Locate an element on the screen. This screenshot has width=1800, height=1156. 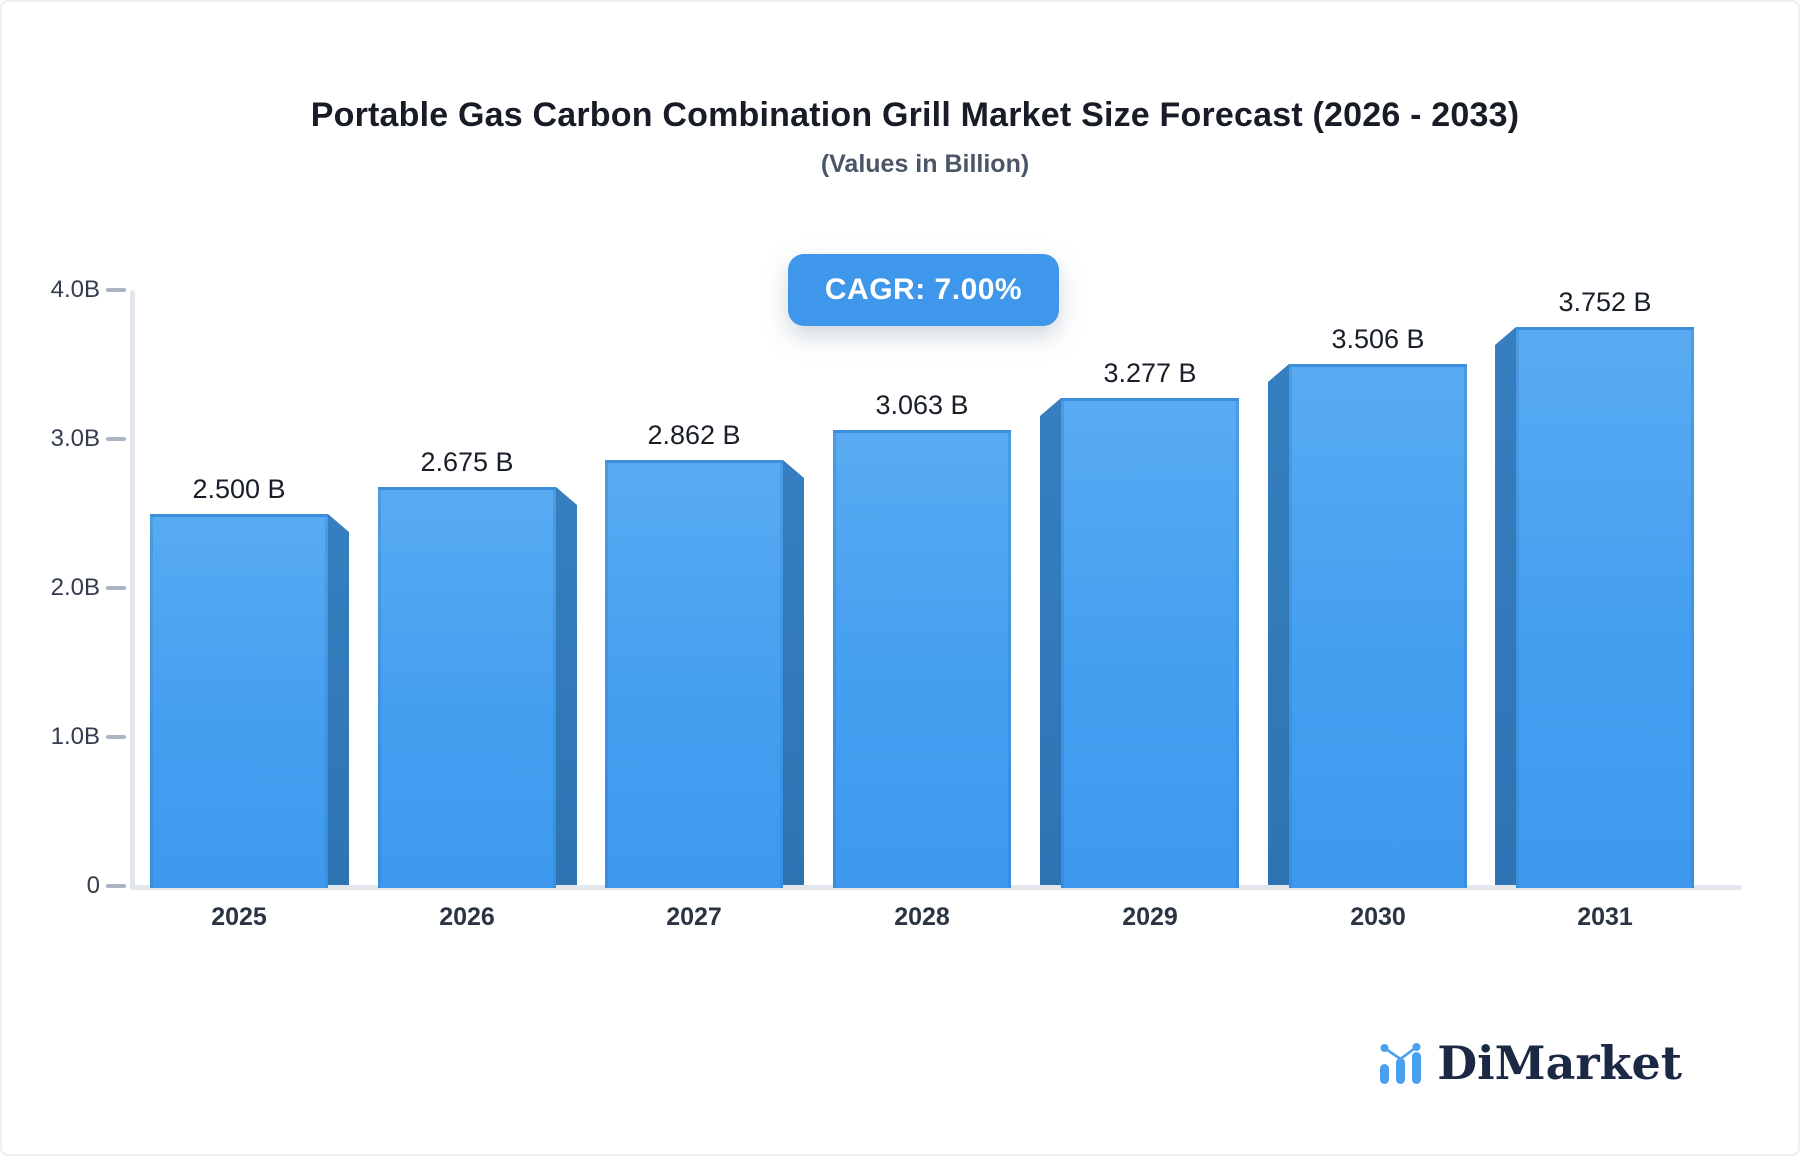
x-tick-label: 2028 is located at coordinates (922, 917).